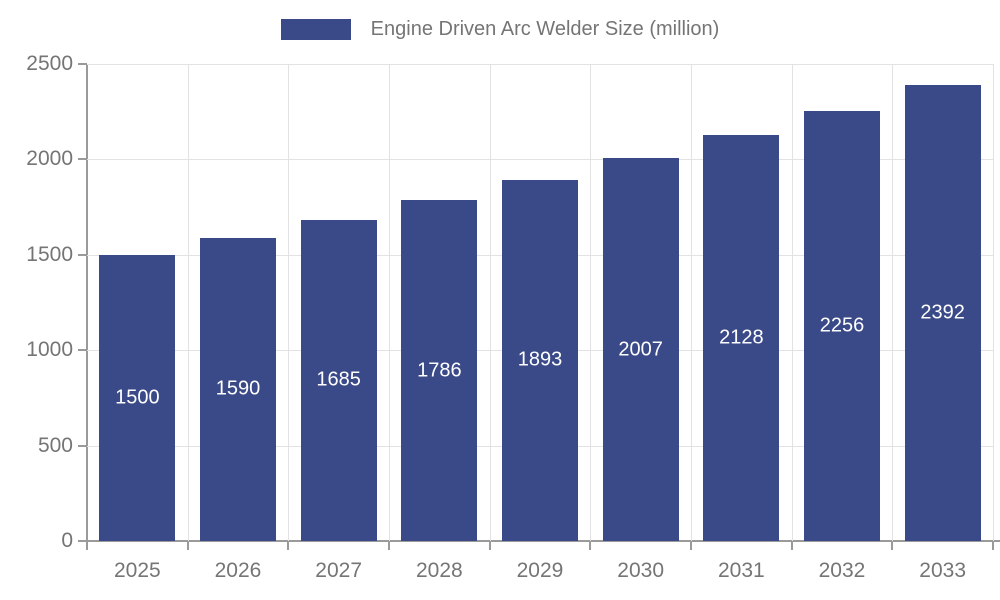  Describe the element at coordinates (545, 29) in the screenshot. I see `legend-label: Engine Driven Arc Welder Size (million)` at that location.